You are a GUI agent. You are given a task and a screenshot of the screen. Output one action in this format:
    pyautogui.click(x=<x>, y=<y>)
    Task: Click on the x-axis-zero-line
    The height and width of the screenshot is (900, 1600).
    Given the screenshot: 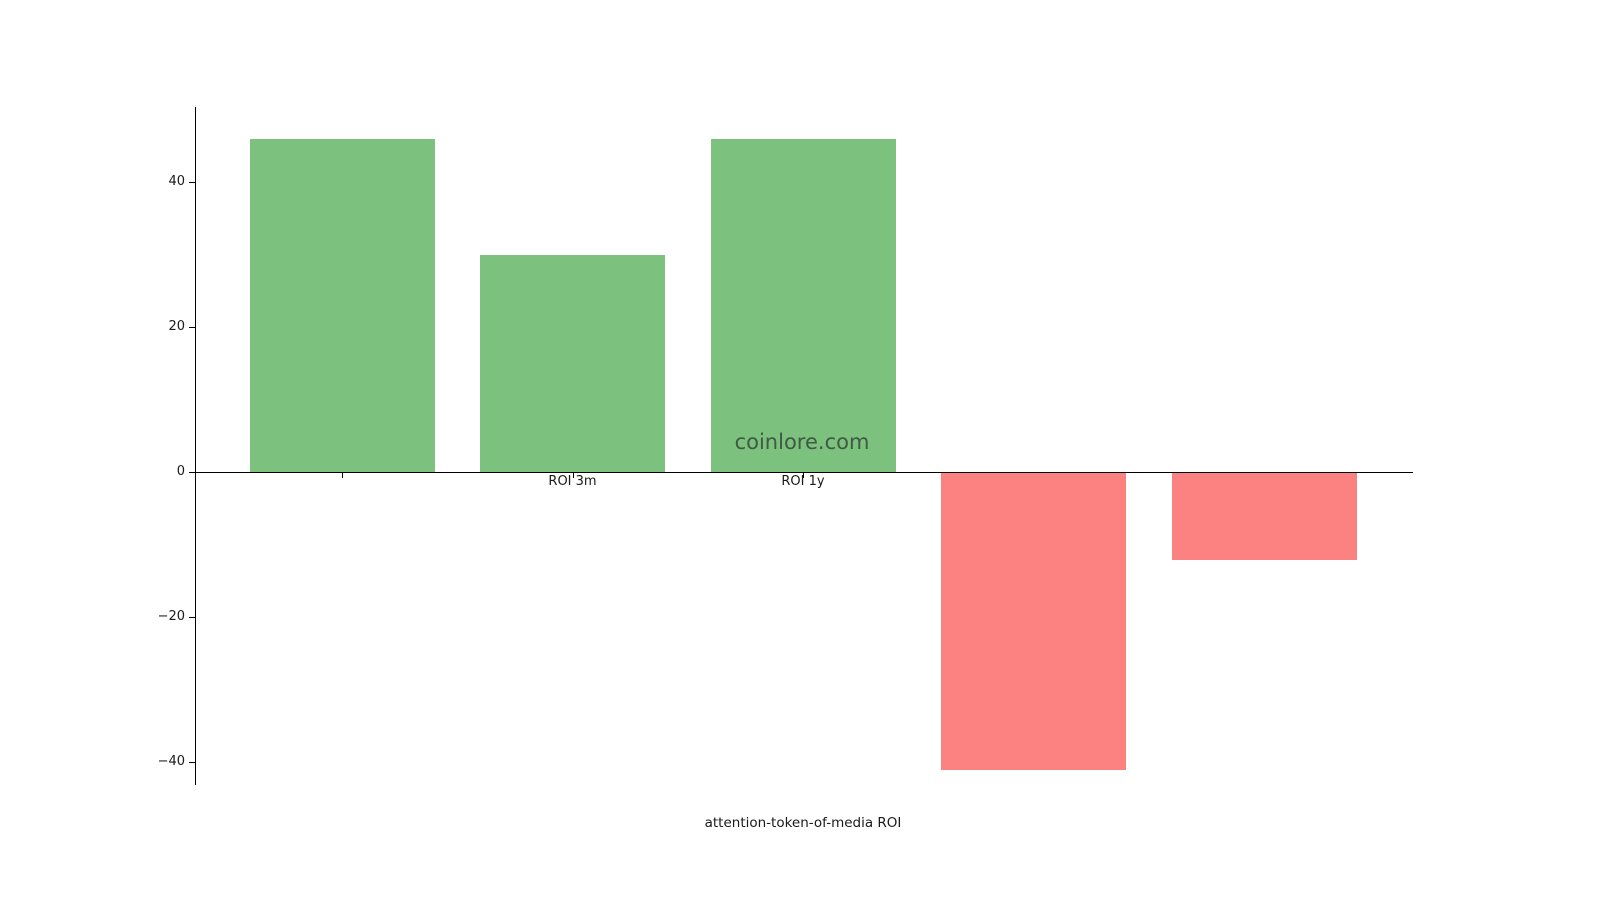 What is the action you would take?
    pyautogui.click(x=804, y=472)
    